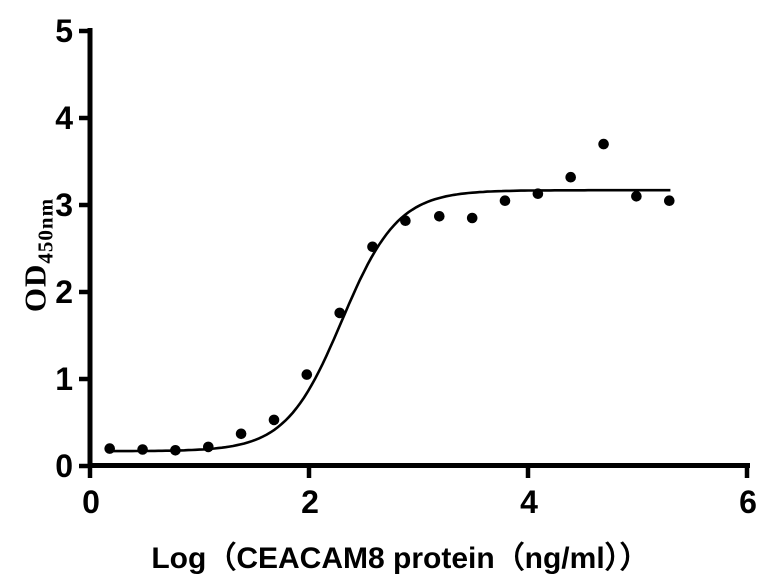 The width and height of the screenshot is (771, 579). Describe the element at coordinates (45, 230) in the screenshot. I see `y-axis-title-subscript: 450nm` at that location.